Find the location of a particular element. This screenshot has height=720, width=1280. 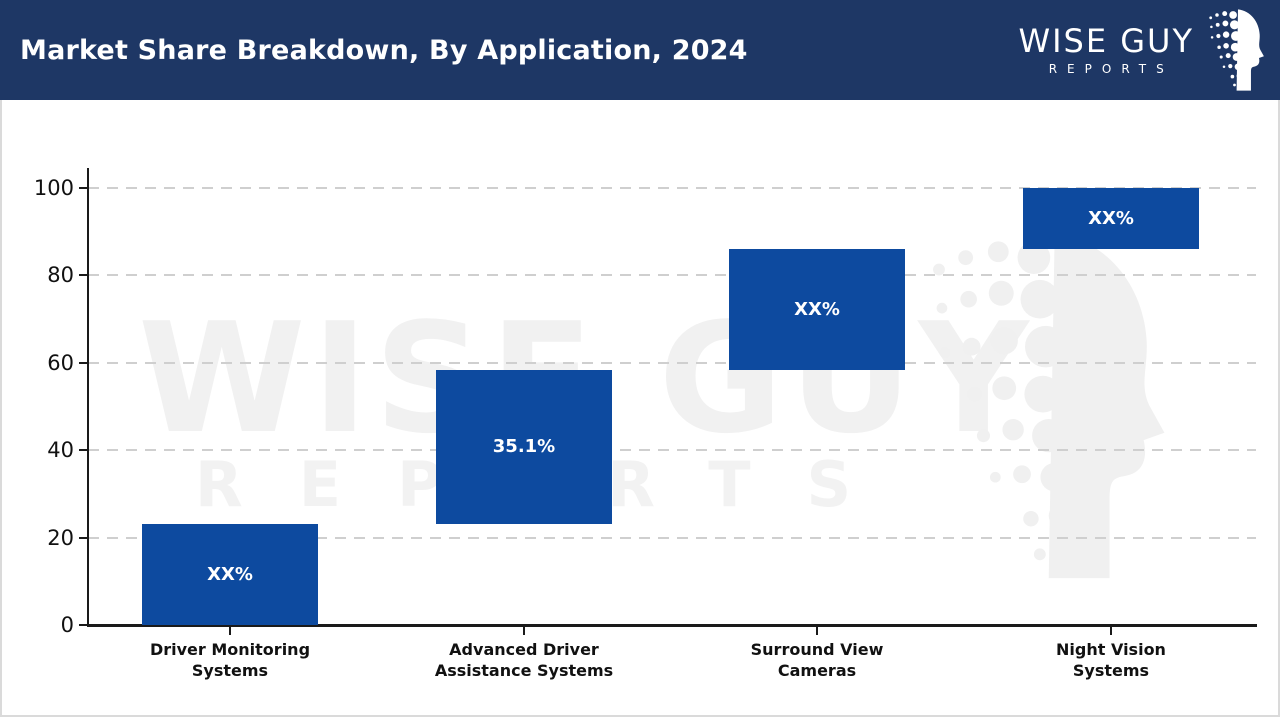

x-category-label: Advanced Driver Assistance Systems is located at coordinates (524, 660).